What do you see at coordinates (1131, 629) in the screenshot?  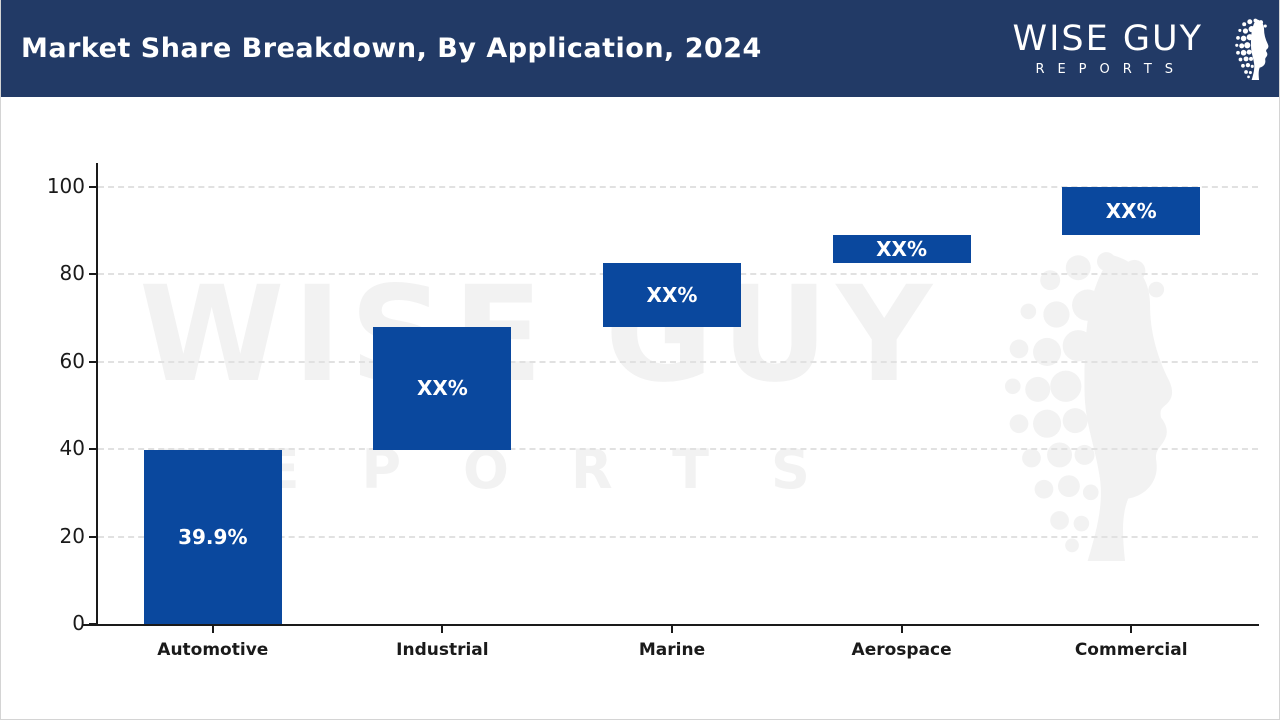 I see `x-tick-mark-commercial` at bounding box center [1131, 629].